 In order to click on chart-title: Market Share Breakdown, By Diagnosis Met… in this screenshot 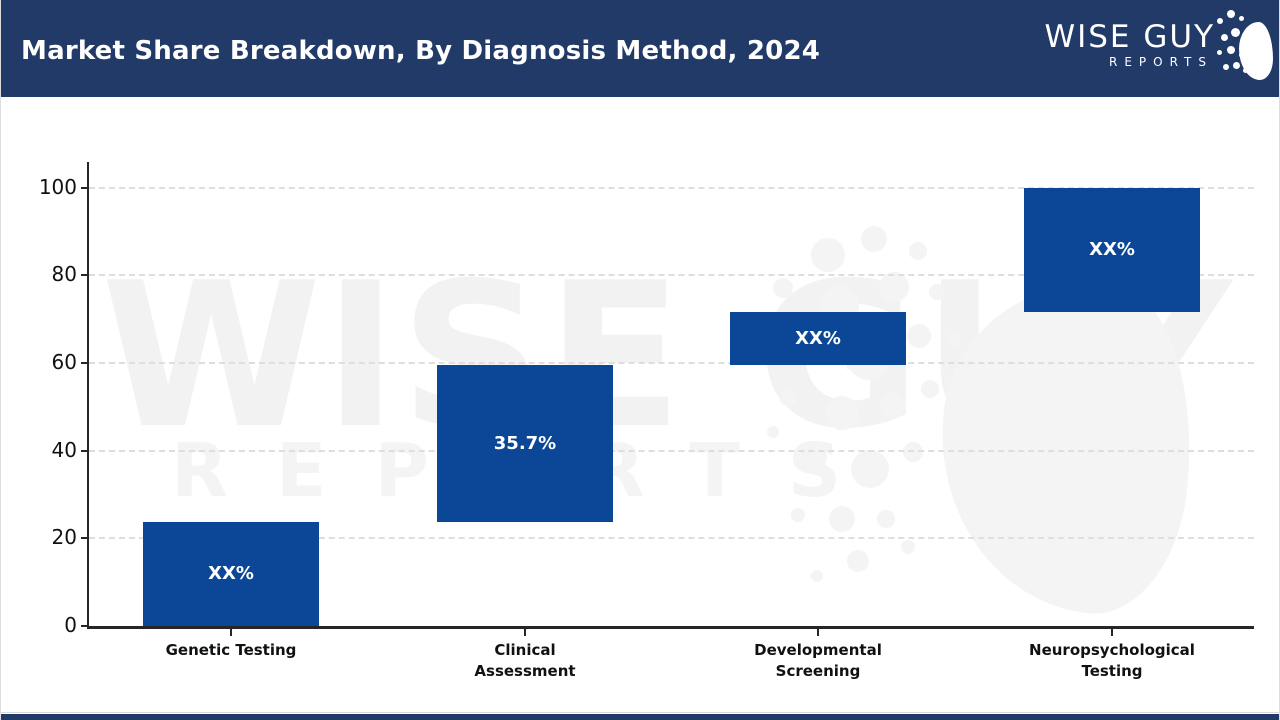, I will do `click(421, 51)`.